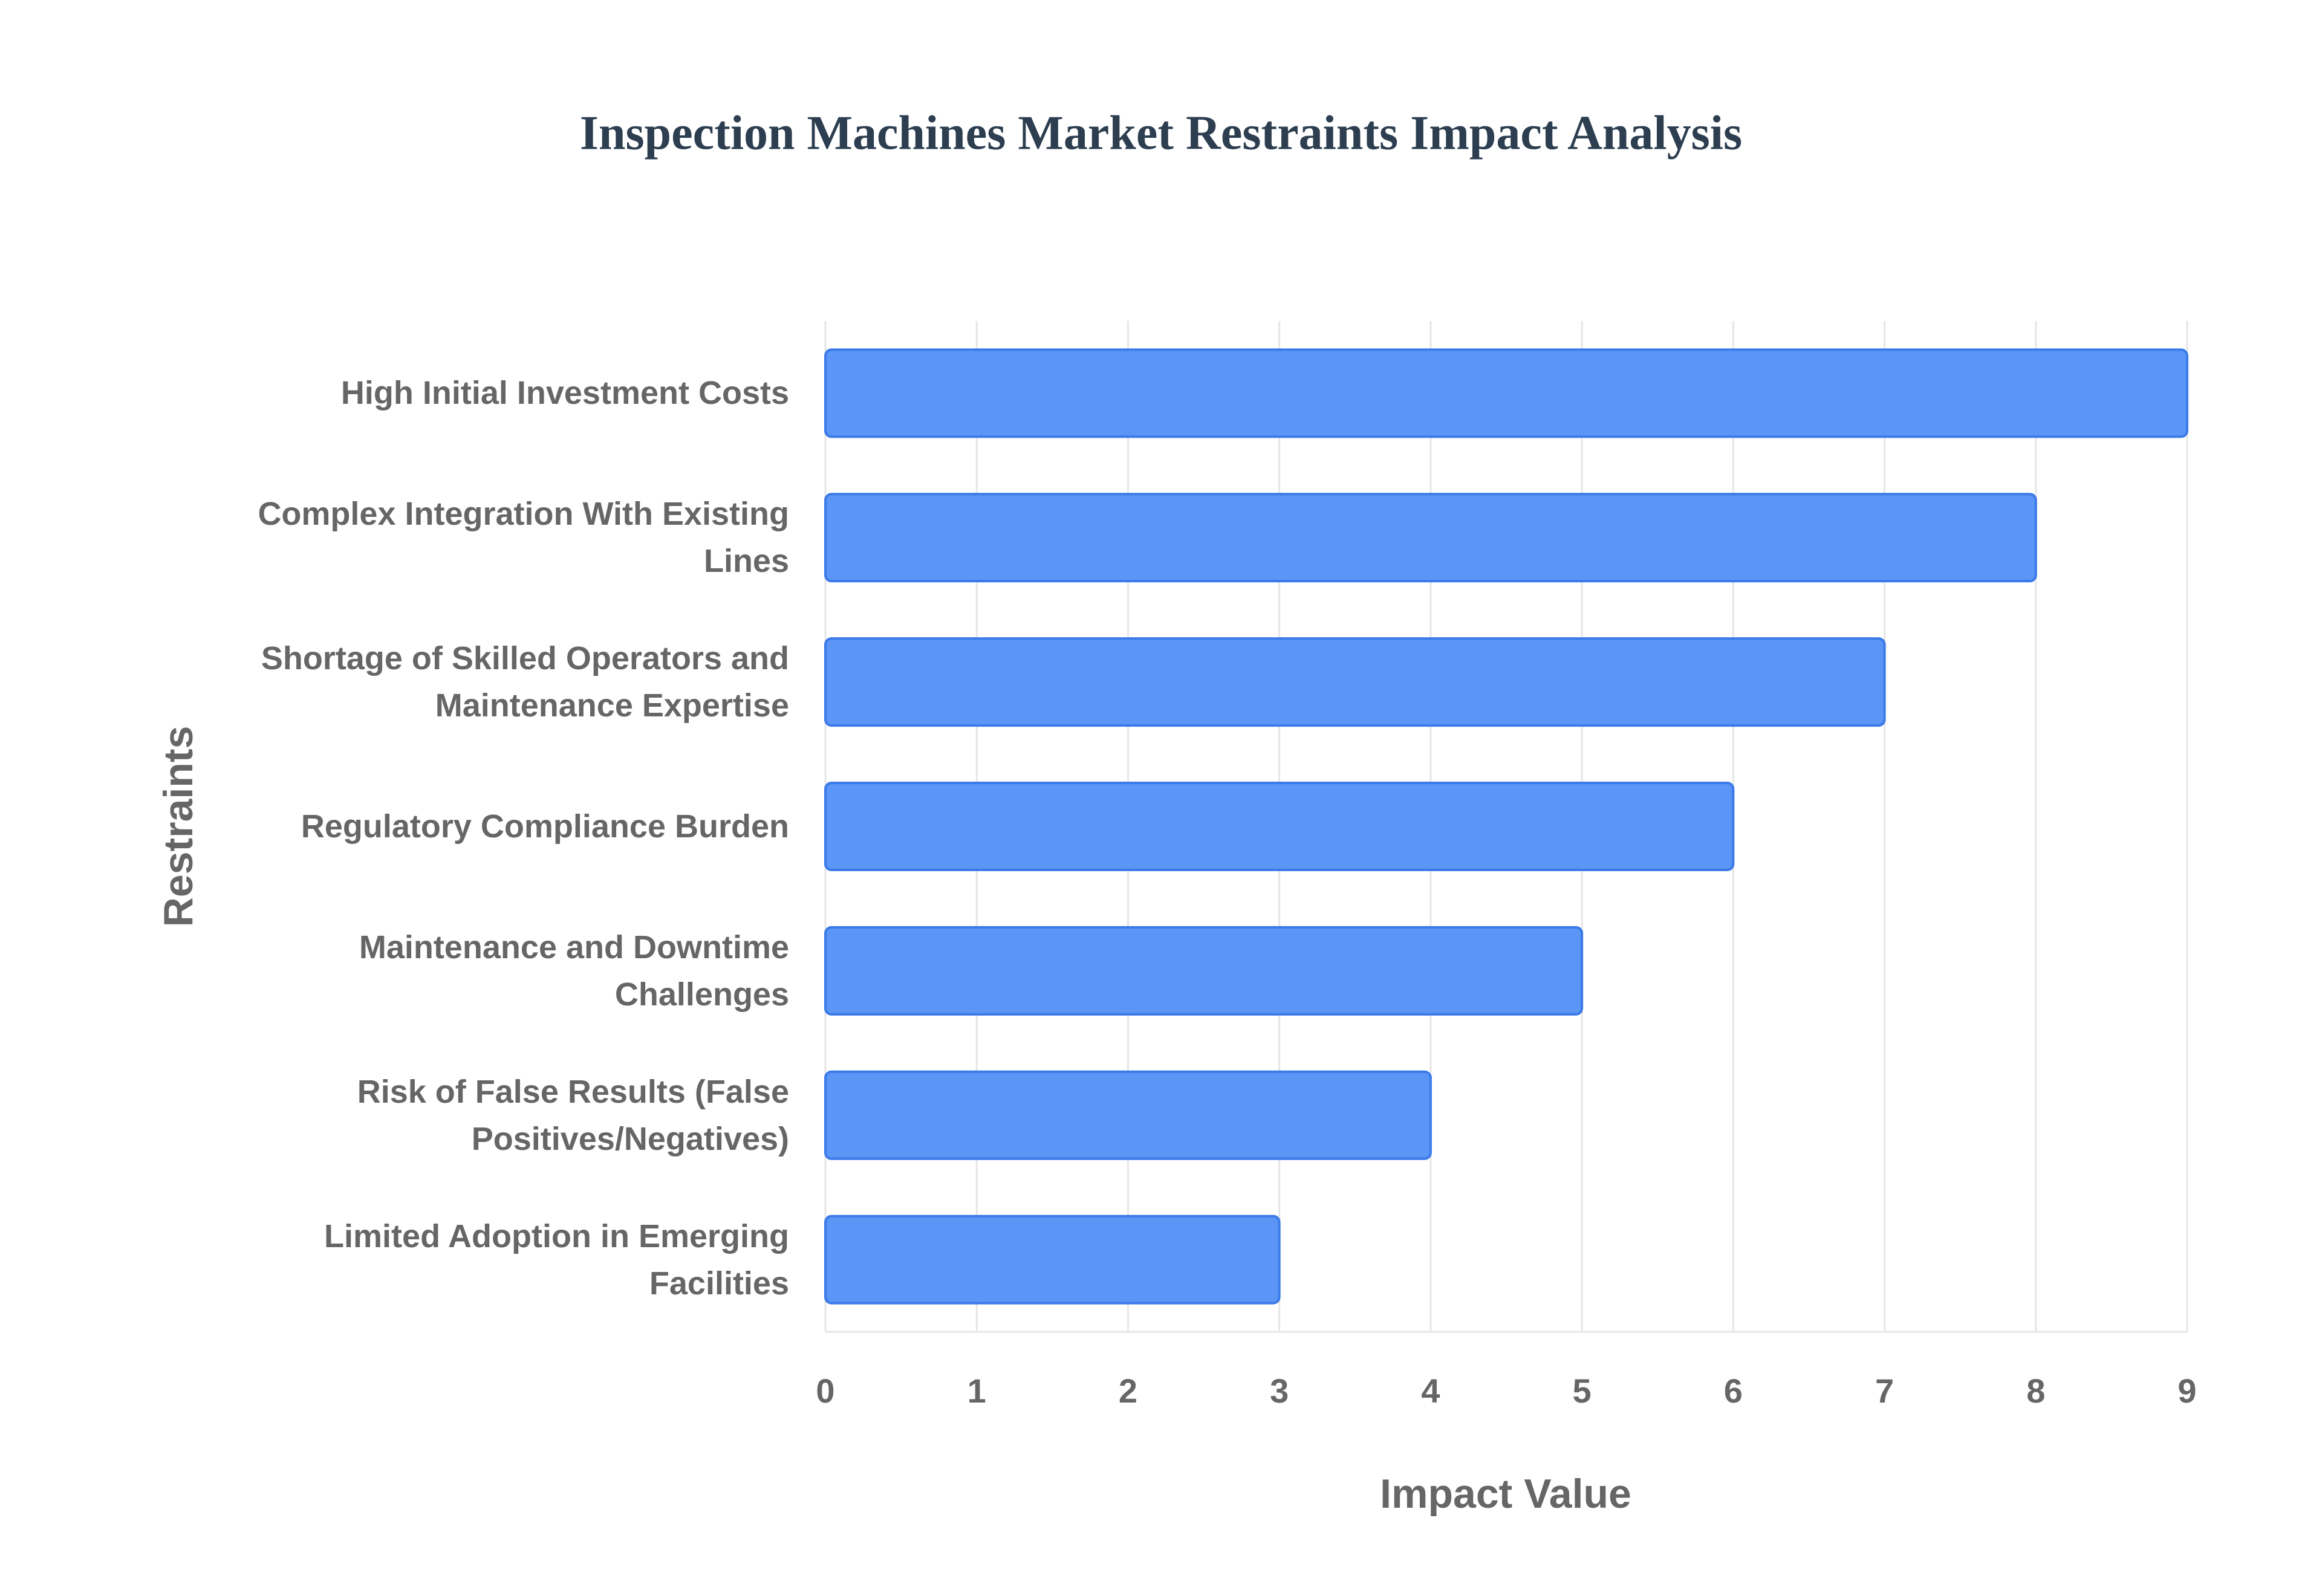  I want to click on x-tick-label: 7, so click(1884, 1391).